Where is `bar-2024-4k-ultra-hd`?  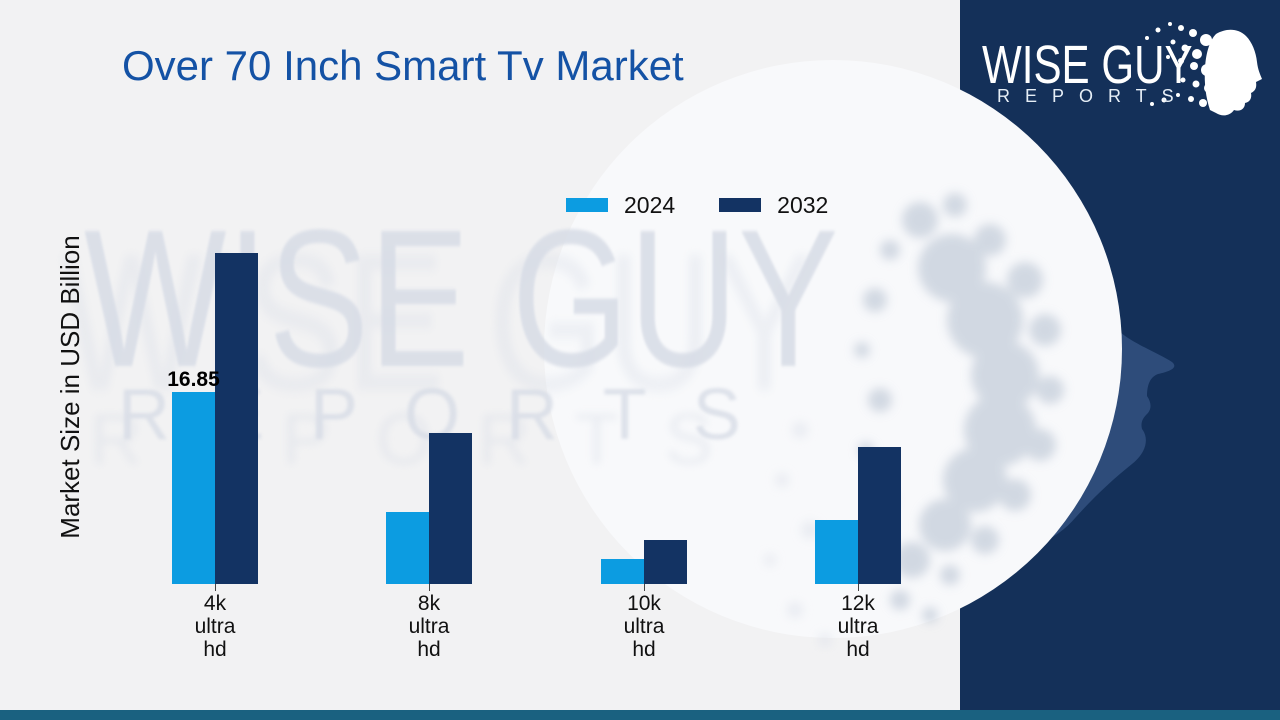
bar-2024-4k-ultra-hd is located at coordinates (193, 488).